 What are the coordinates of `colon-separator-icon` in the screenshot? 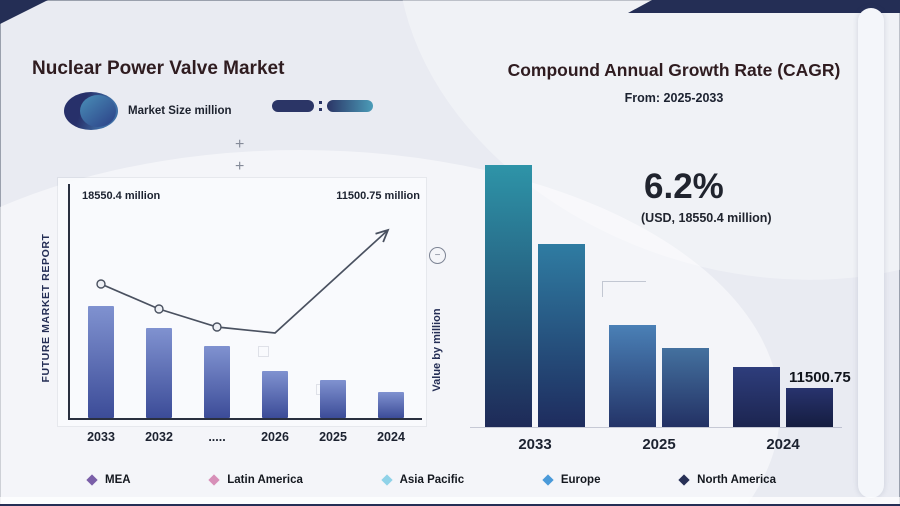 It's located at (320, 102).